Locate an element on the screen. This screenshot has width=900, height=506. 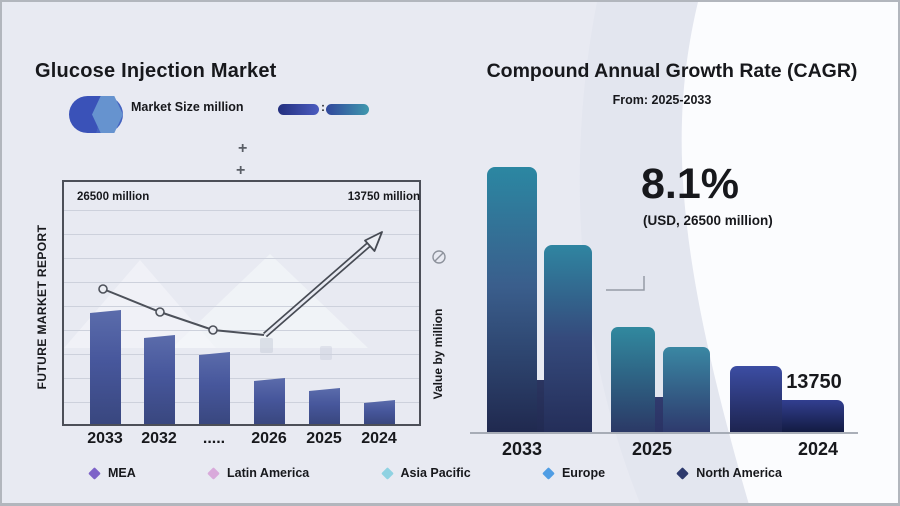
legend-item-mea: MEA is located at coordinates (112, 473).